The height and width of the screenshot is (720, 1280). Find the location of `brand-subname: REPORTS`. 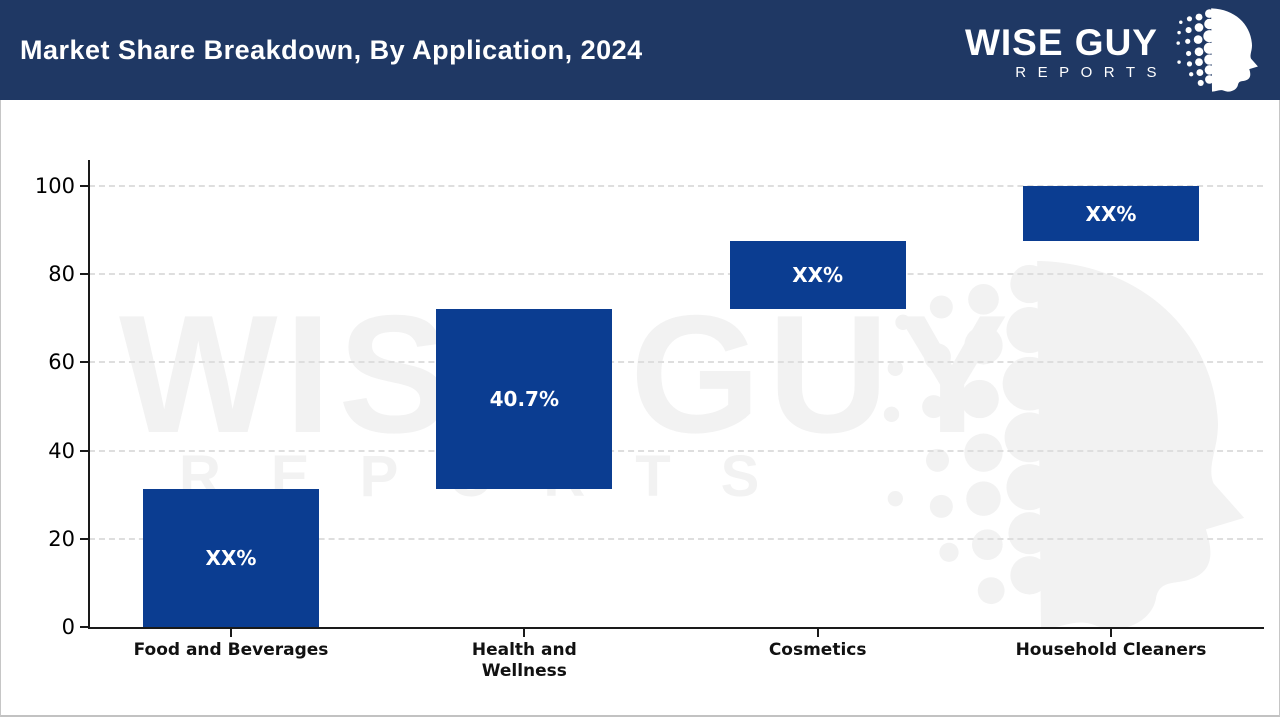

brand-subname: REPORTS is located at coordinates (1091, 72).